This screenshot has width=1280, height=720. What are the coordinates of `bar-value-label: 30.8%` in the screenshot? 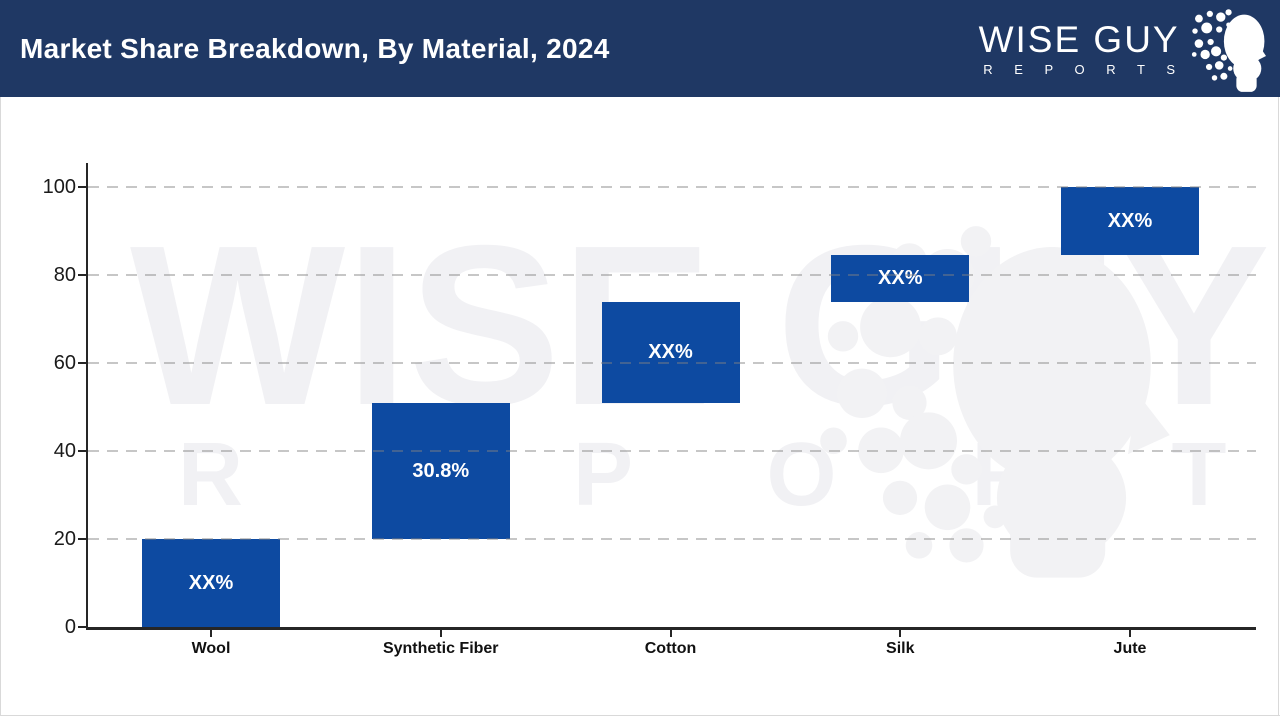 It's located at (441, 470).